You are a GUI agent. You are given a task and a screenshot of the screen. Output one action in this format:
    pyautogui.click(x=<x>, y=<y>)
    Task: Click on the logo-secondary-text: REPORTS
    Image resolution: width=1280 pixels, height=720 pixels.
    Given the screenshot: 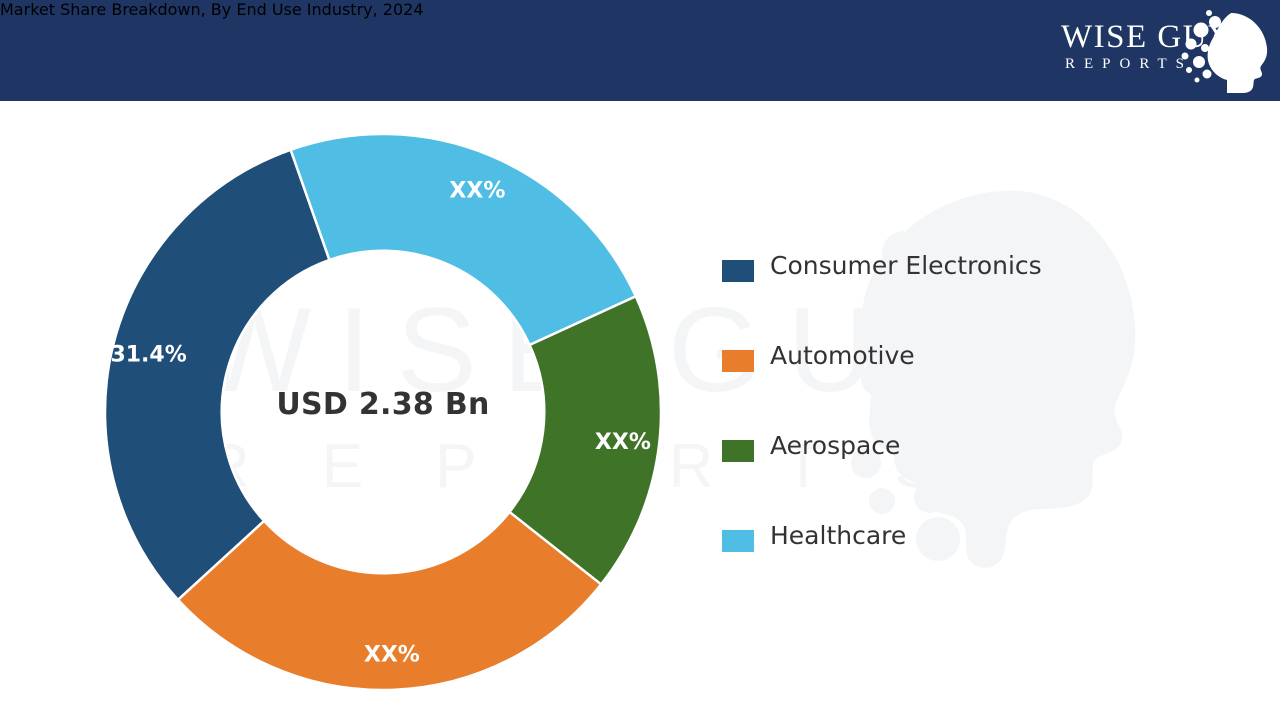 What is the action you would take?
    pyautogui.click(x=1129, y=64)
    